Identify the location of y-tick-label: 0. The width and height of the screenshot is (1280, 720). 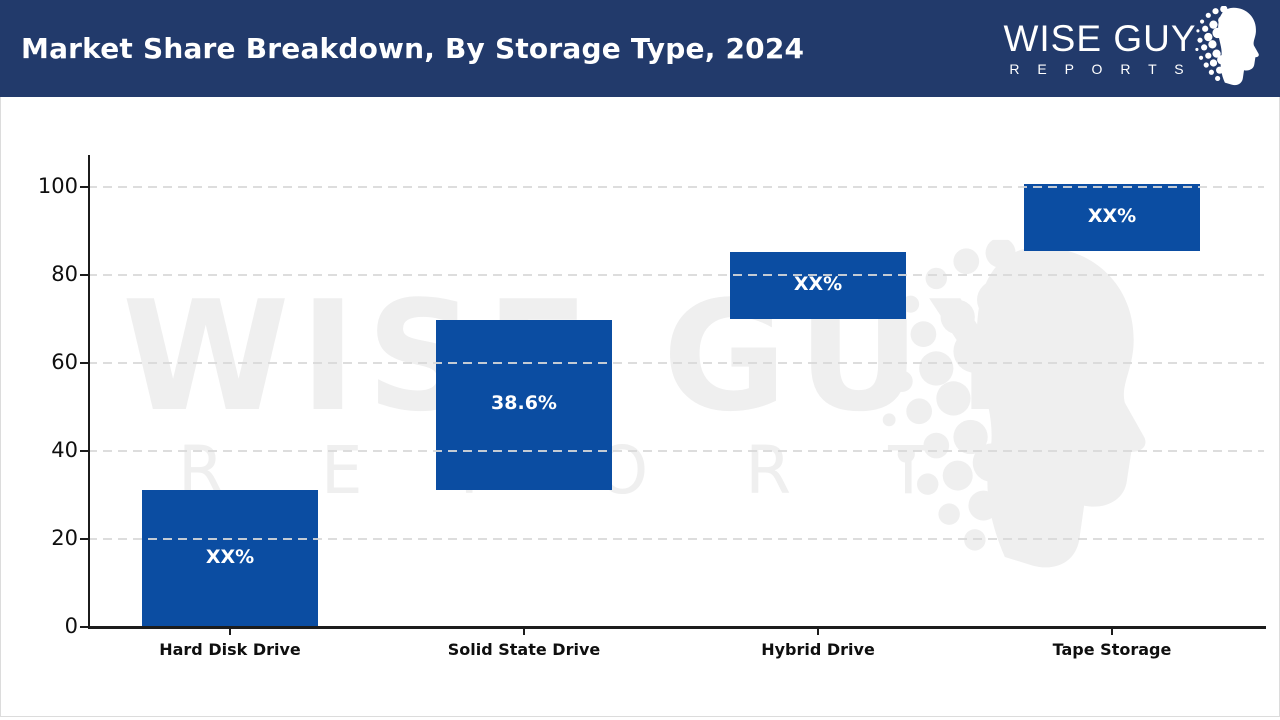
(71, 626).